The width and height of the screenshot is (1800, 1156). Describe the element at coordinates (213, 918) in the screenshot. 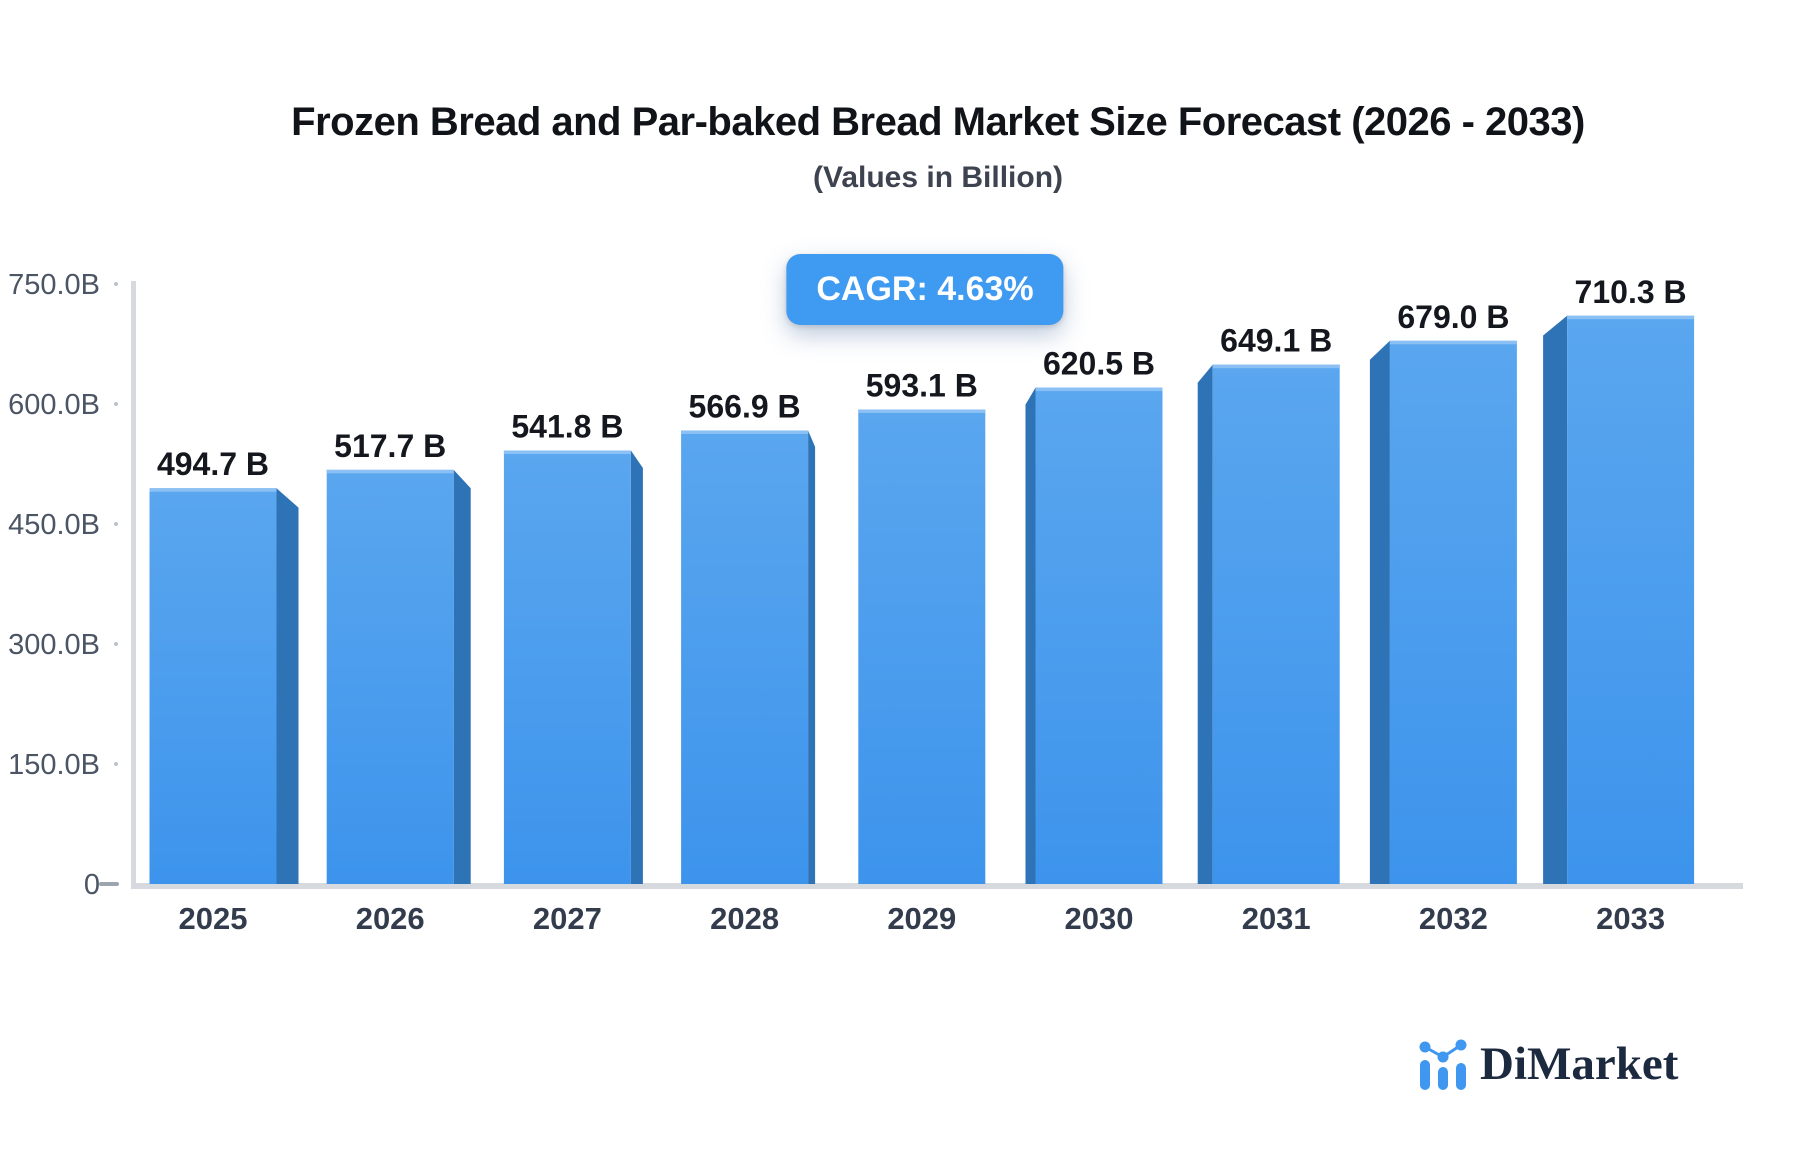

I see `x-tick-label: 2025` at that location.